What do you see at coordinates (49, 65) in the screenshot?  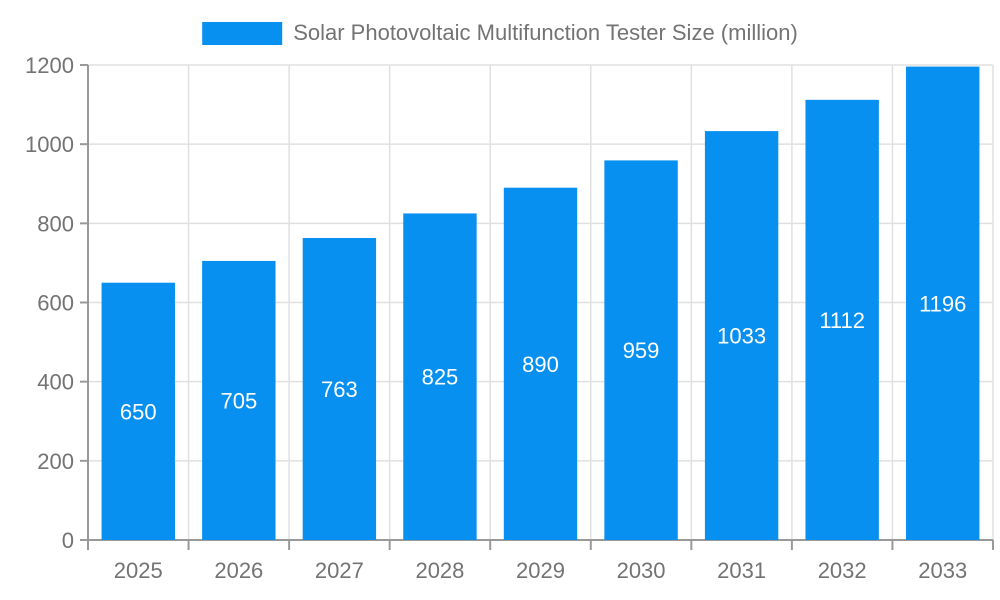 I see `y-tick-label: 1200` at bounding box center [49, 65].